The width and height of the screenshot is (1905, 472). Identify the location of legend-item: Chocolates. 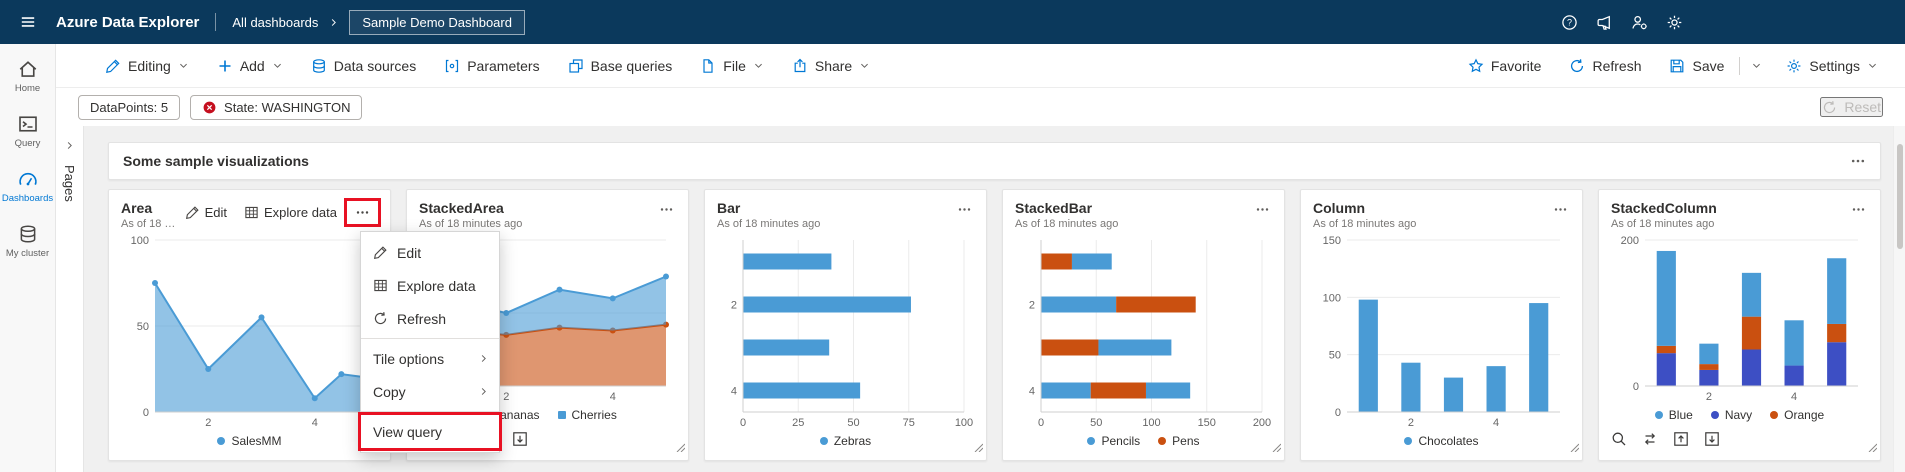
(1441, 441).